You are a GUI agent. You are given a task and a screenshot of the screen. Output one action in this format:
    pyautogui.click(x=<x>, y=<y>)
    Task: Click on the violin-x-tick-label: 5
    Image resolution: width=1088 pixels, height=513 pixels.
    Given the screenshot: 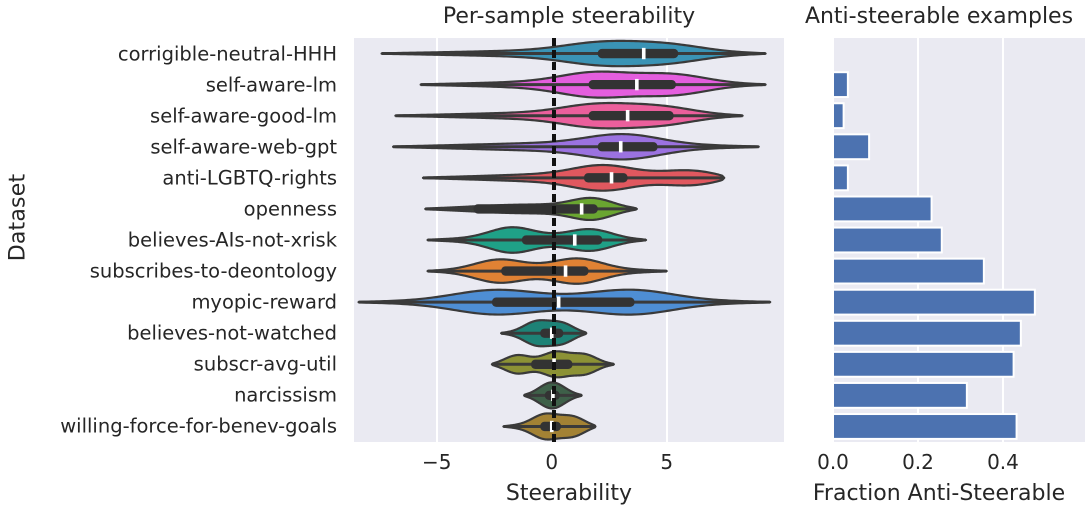 What is the action you would take?
    pyautogui.click(x=667, y=462)
    